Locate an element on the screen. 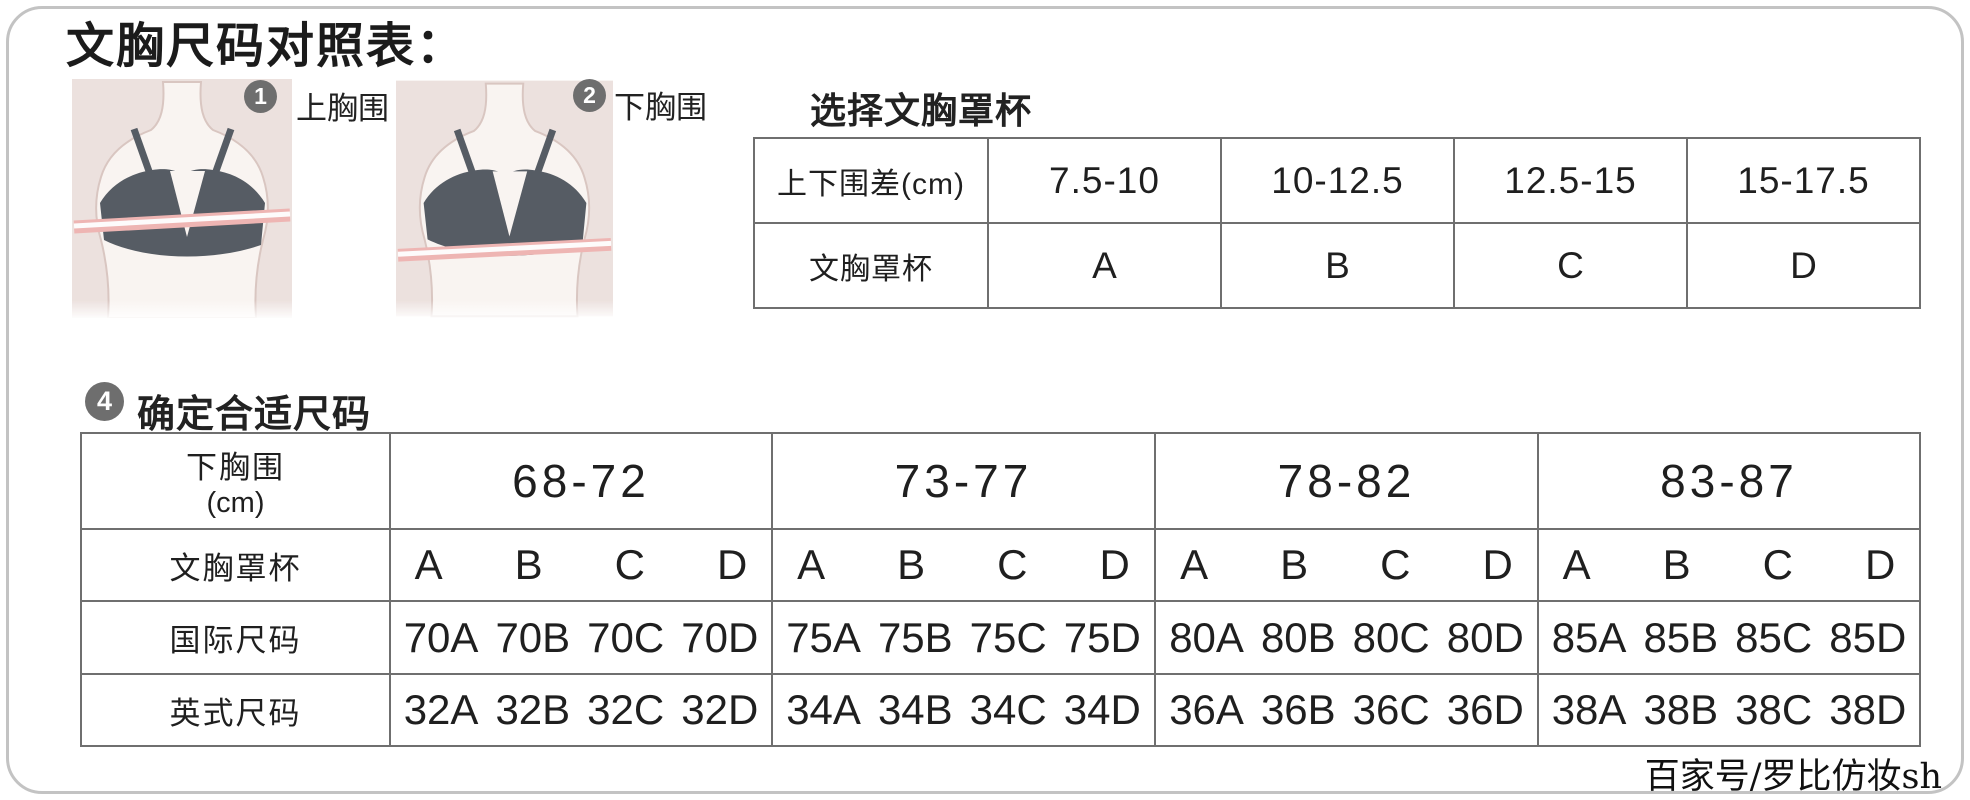 The image size is (1970, 800). size-token: 80C is located at coordinates (1391, 637).